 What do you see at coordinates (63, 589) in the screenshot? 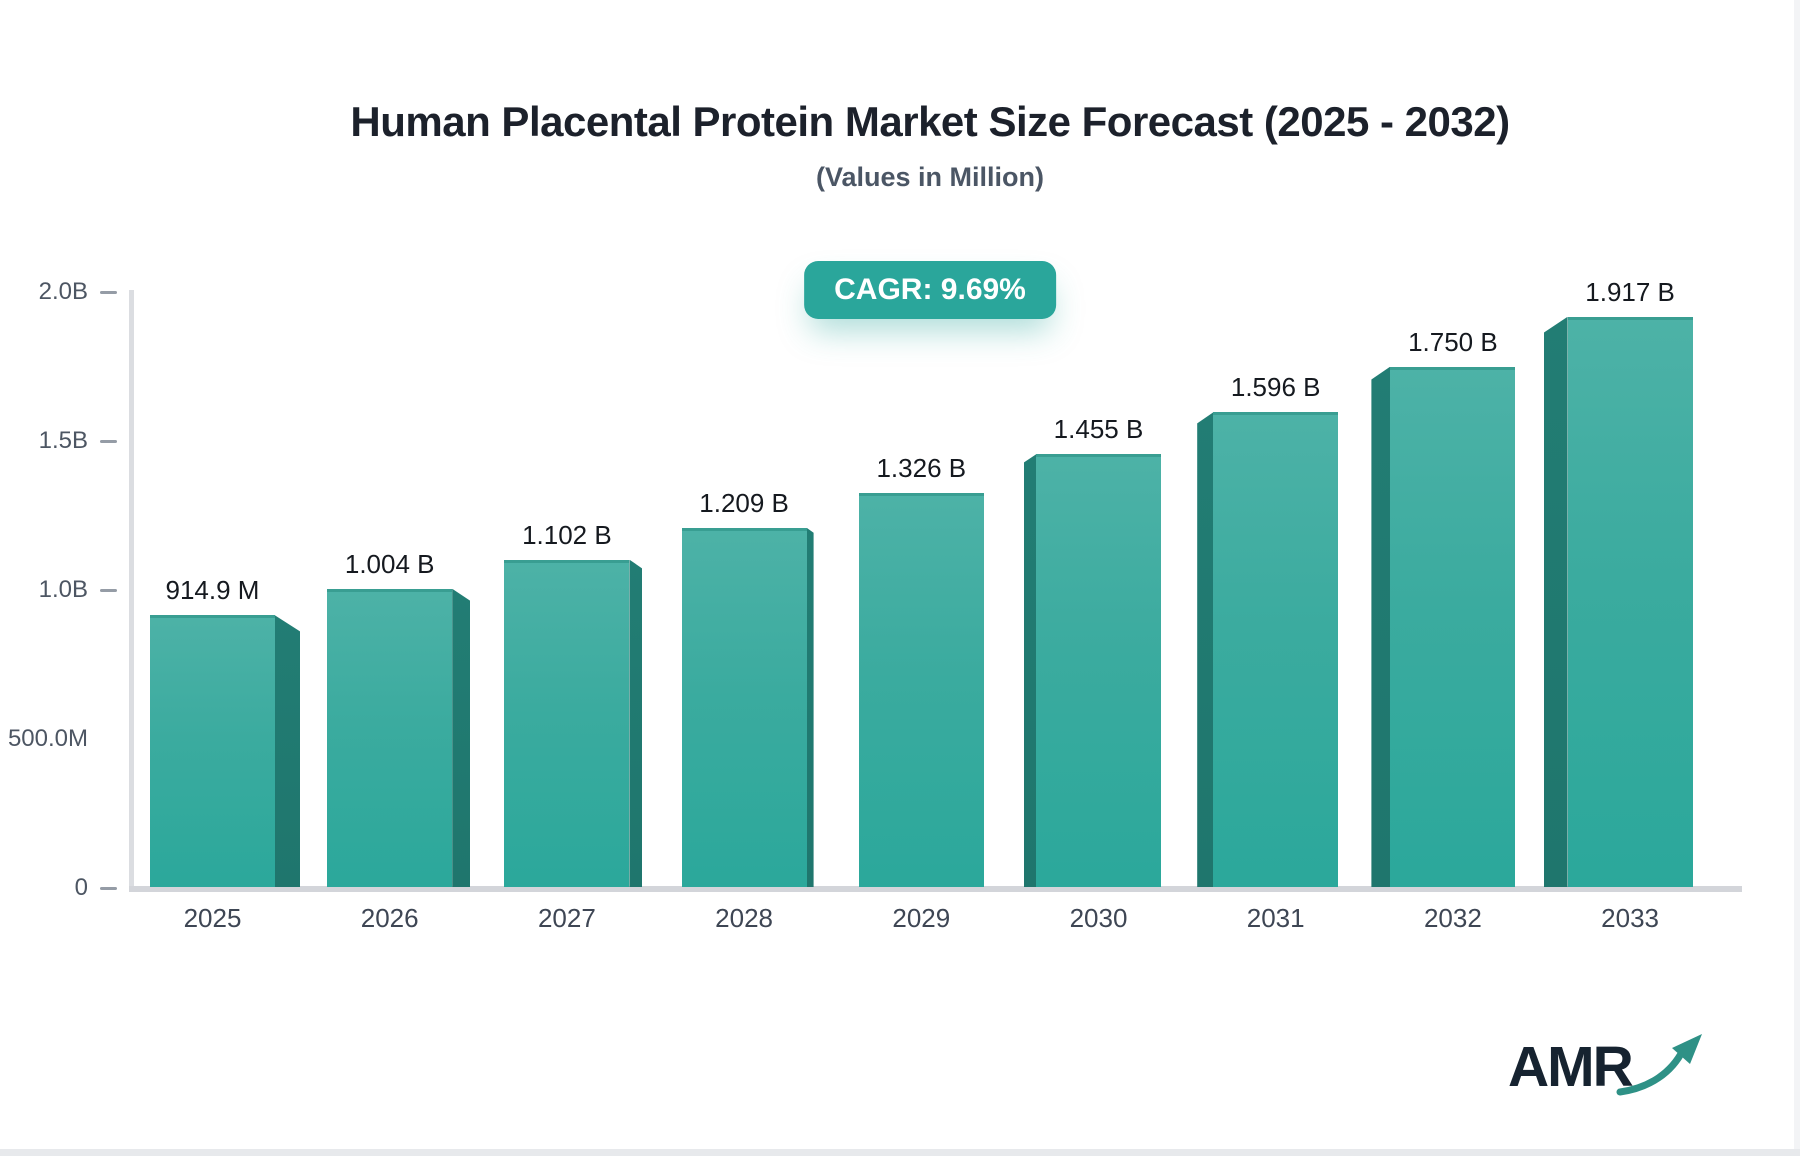
I see `y-axis-label: 1.0B` at bounding box center [63, 589].